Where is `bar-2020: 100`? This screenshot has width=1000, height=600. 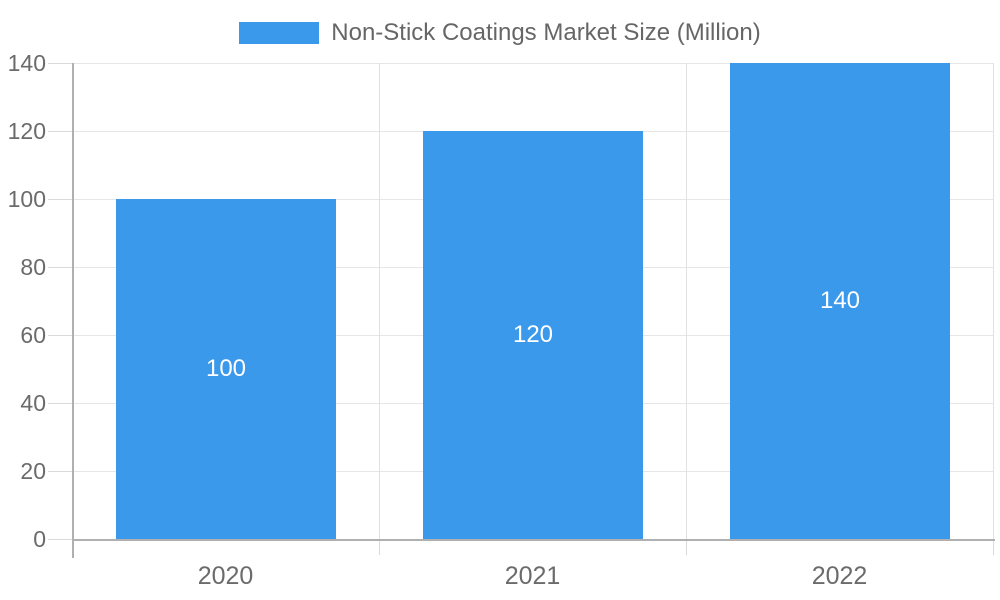
bar-2020: 100 is located at coordinates (226, 369).